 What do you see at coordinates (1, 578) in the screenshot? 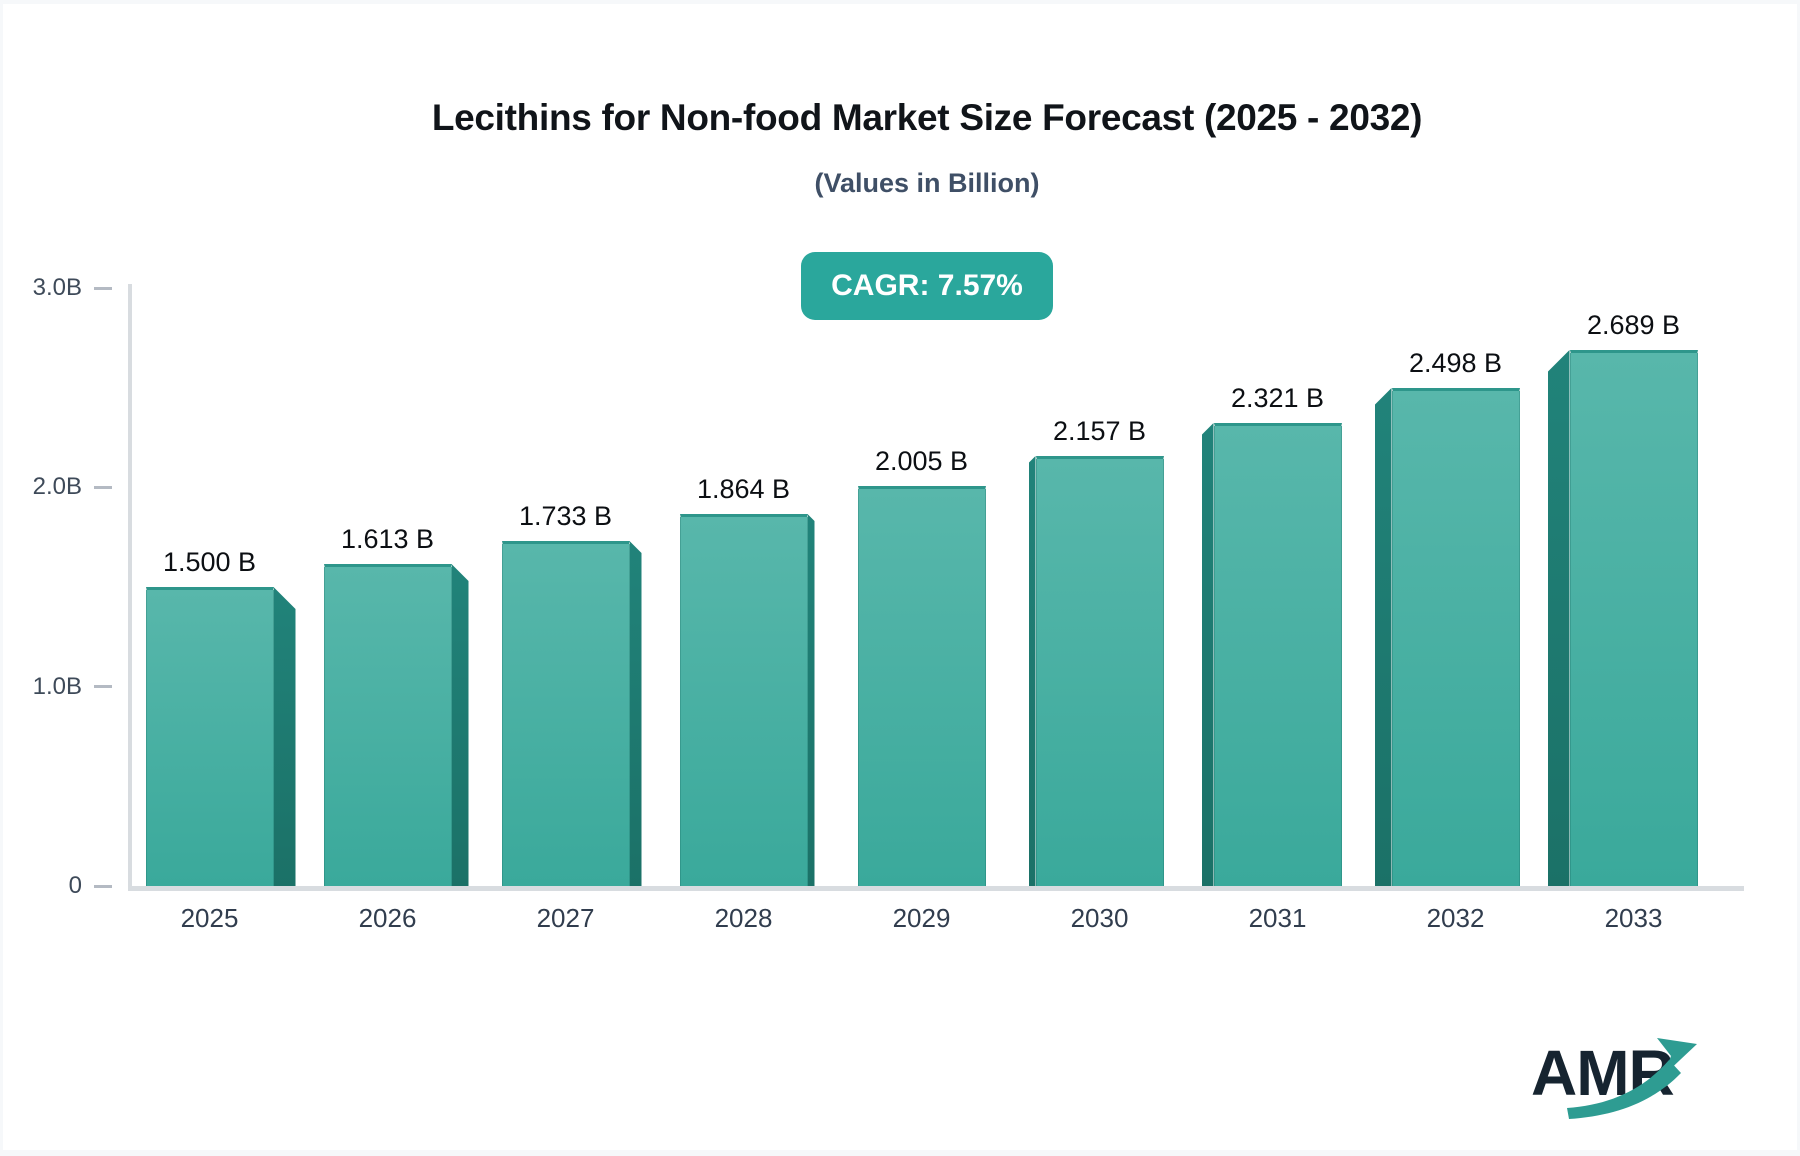
I see `page-frame-left` at bounding box center [1, 578].